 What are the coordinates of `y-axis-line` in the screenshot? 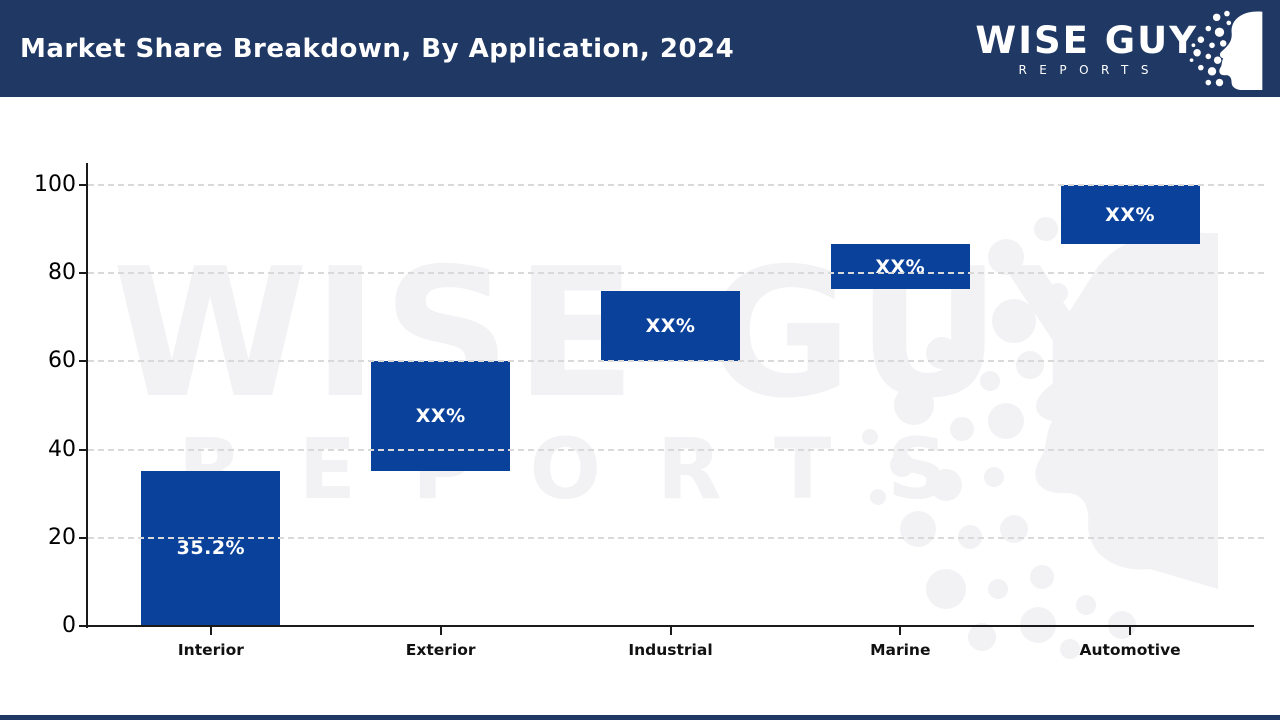 It's located at (87, 395).